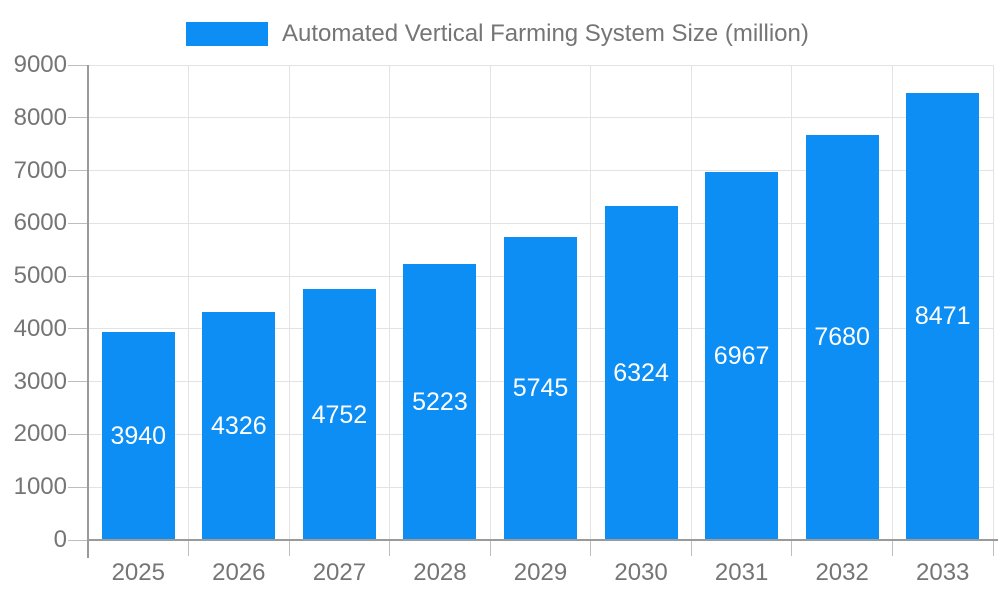 The width and height of the screenshot is (1000, 600). Describe the element at coordinates (227, 34) in the screenshot. I see `legend-swatch` at that location.